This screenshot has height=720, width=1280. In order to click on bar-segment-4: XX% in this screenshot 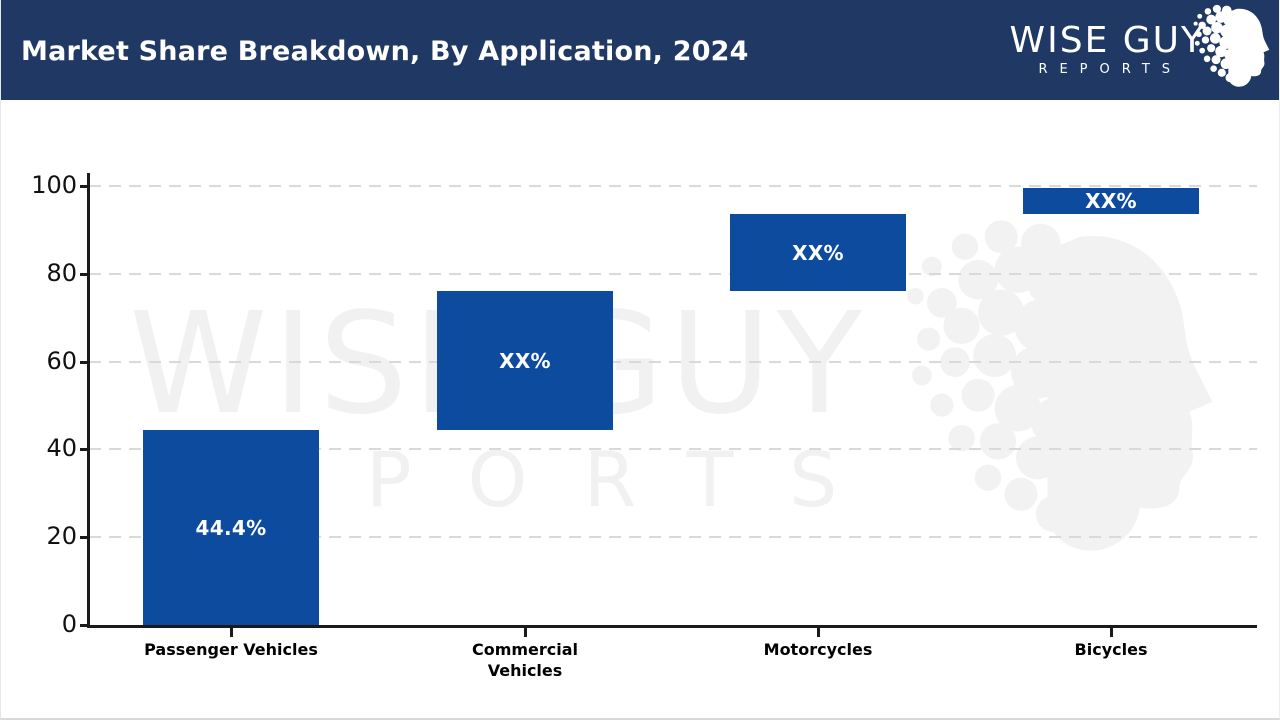, I will do `click(1111, 201)`.